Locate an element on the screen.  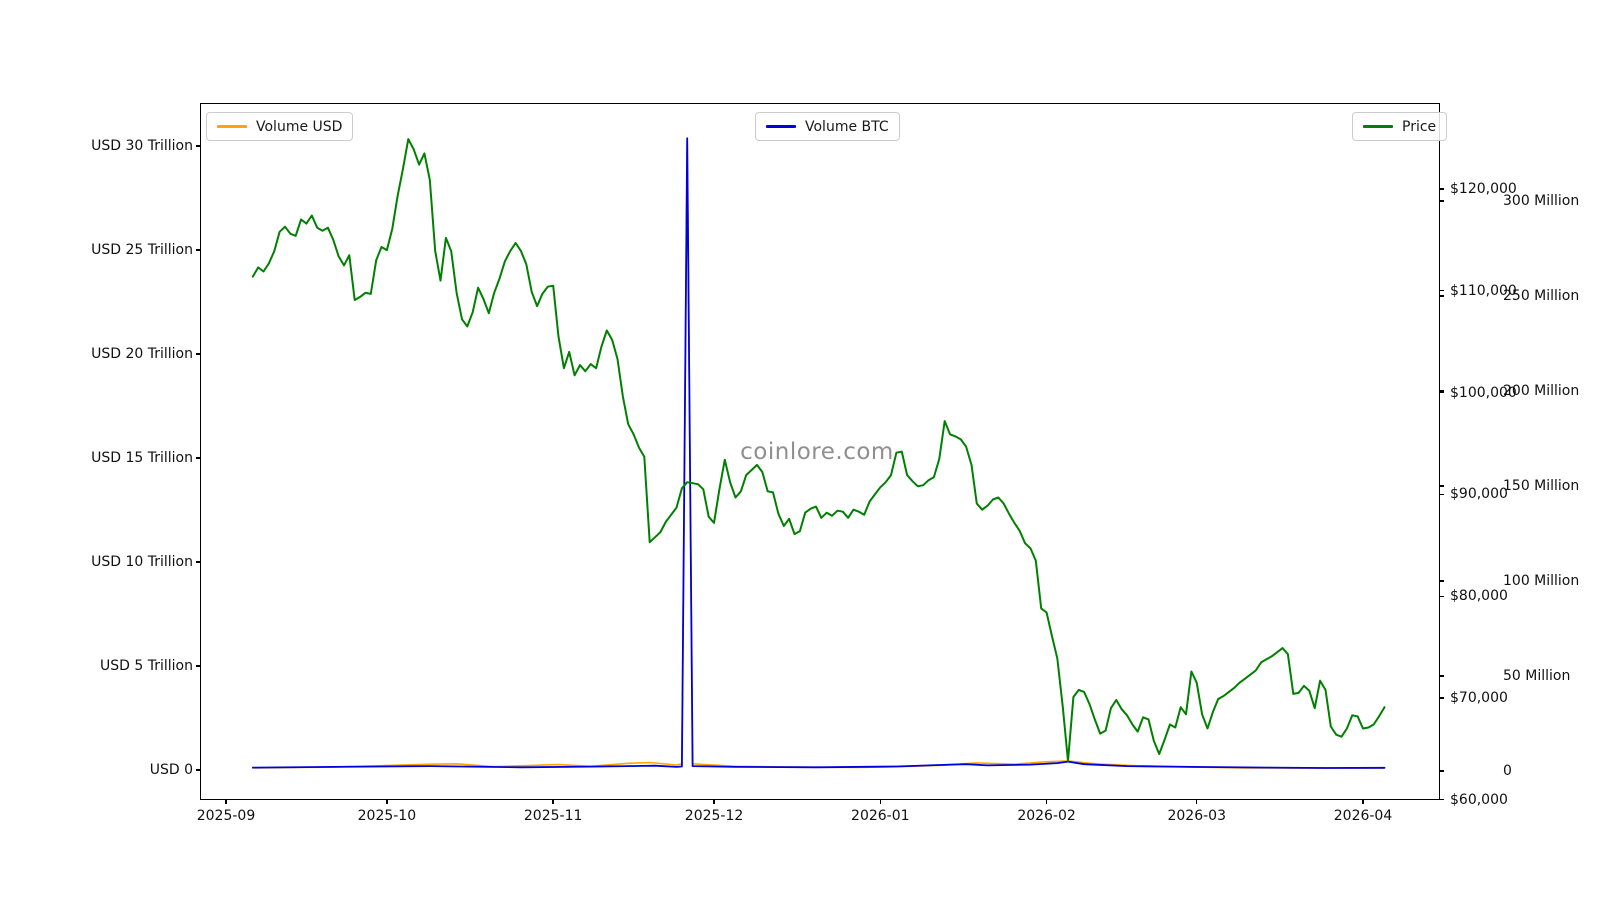
left-axis-tick-label: USD 10 Trillion is located at coordinates (142, 562).